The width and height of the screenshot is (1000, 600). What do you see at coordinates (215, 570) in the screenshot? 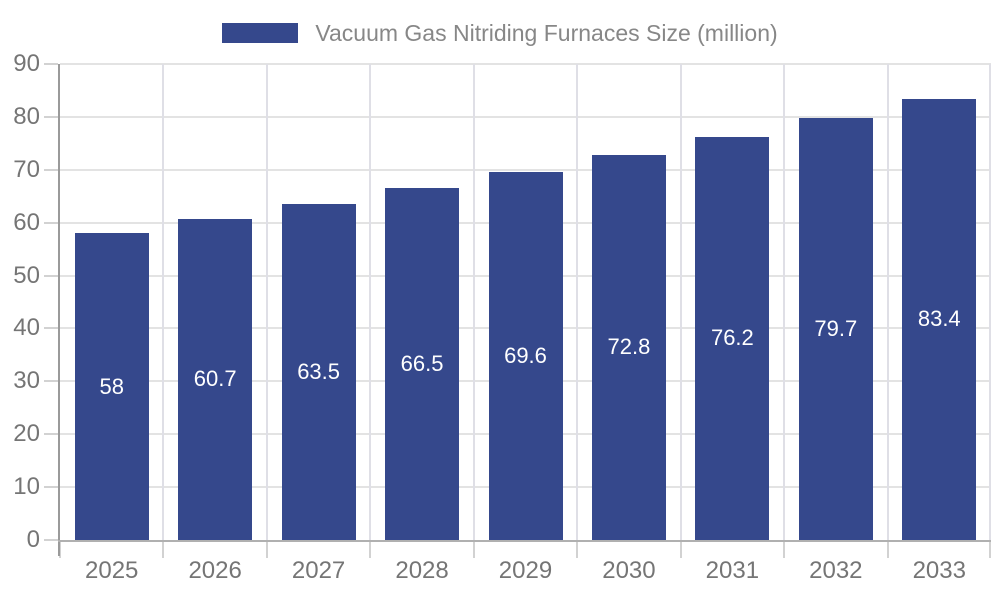
I see `x-tick-label-2026: 2026` at bounding box center [215, 570].